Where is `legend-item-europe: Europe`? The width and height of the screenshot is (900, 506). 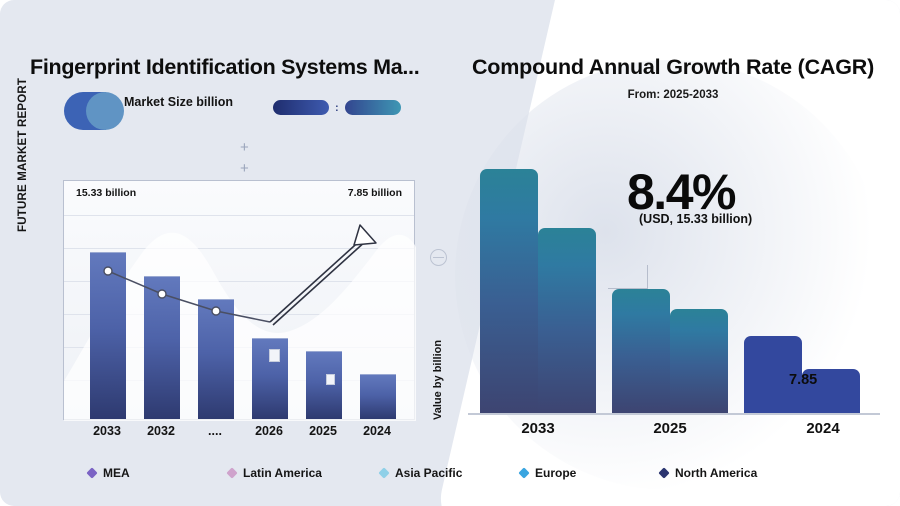 legend-item-europe: Europe is located at coordinates (547, 473).